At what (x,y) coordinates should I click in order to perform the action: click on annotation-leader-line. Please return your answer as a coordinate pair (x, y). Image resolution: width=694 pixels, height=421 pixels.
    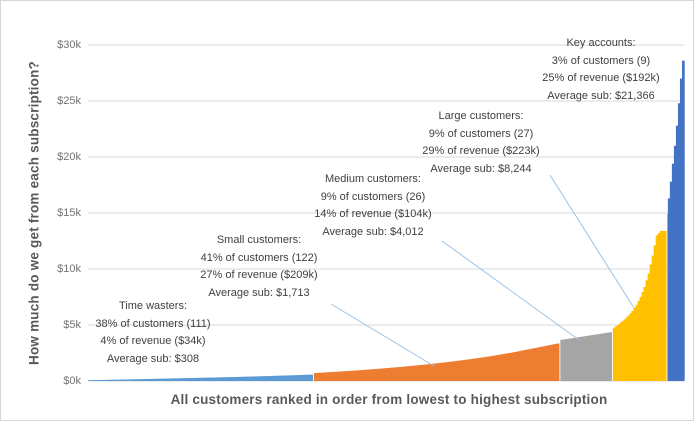
    Looking at the image, I should click on (592, 241).